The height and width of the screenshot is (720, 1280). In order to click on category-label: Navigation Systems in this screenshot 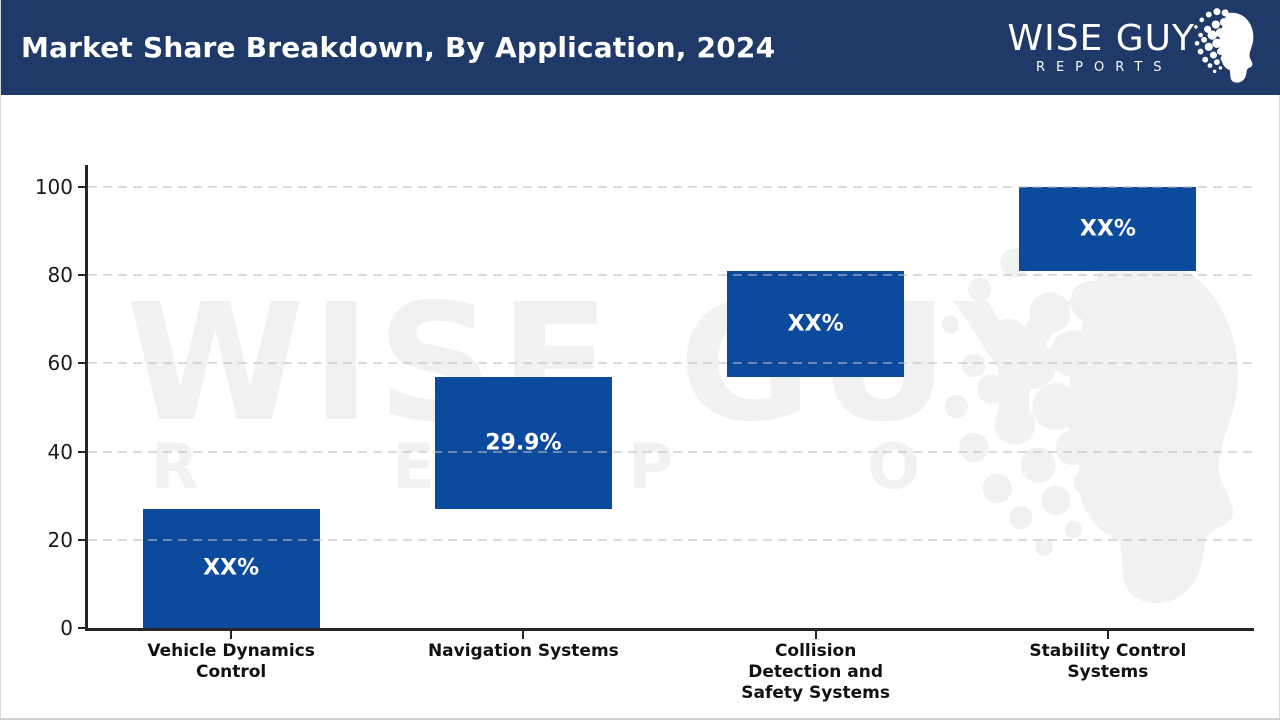, I will do `click(523, 651)`.